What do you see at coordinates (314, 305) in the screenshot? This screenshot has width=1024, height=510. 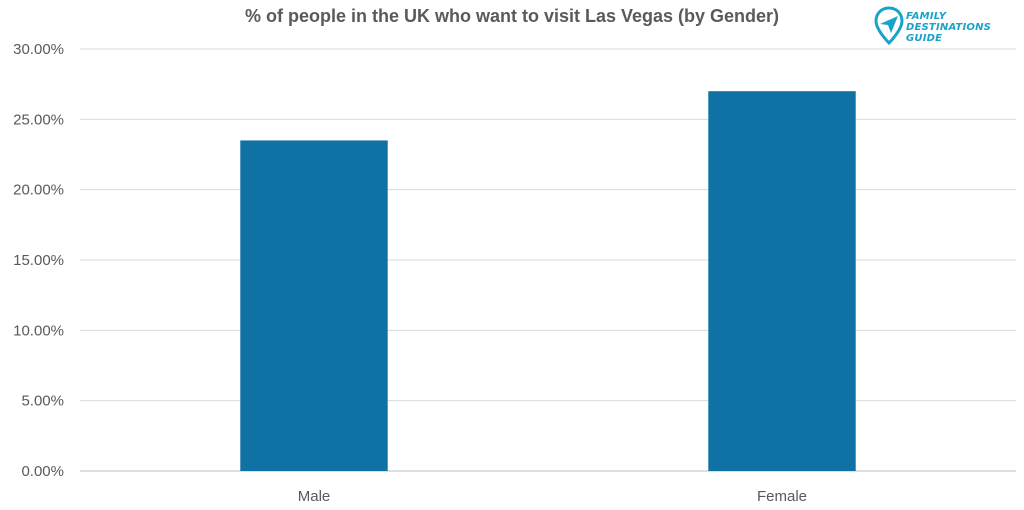 I see `bar-male` at bounding box center [314, 305].